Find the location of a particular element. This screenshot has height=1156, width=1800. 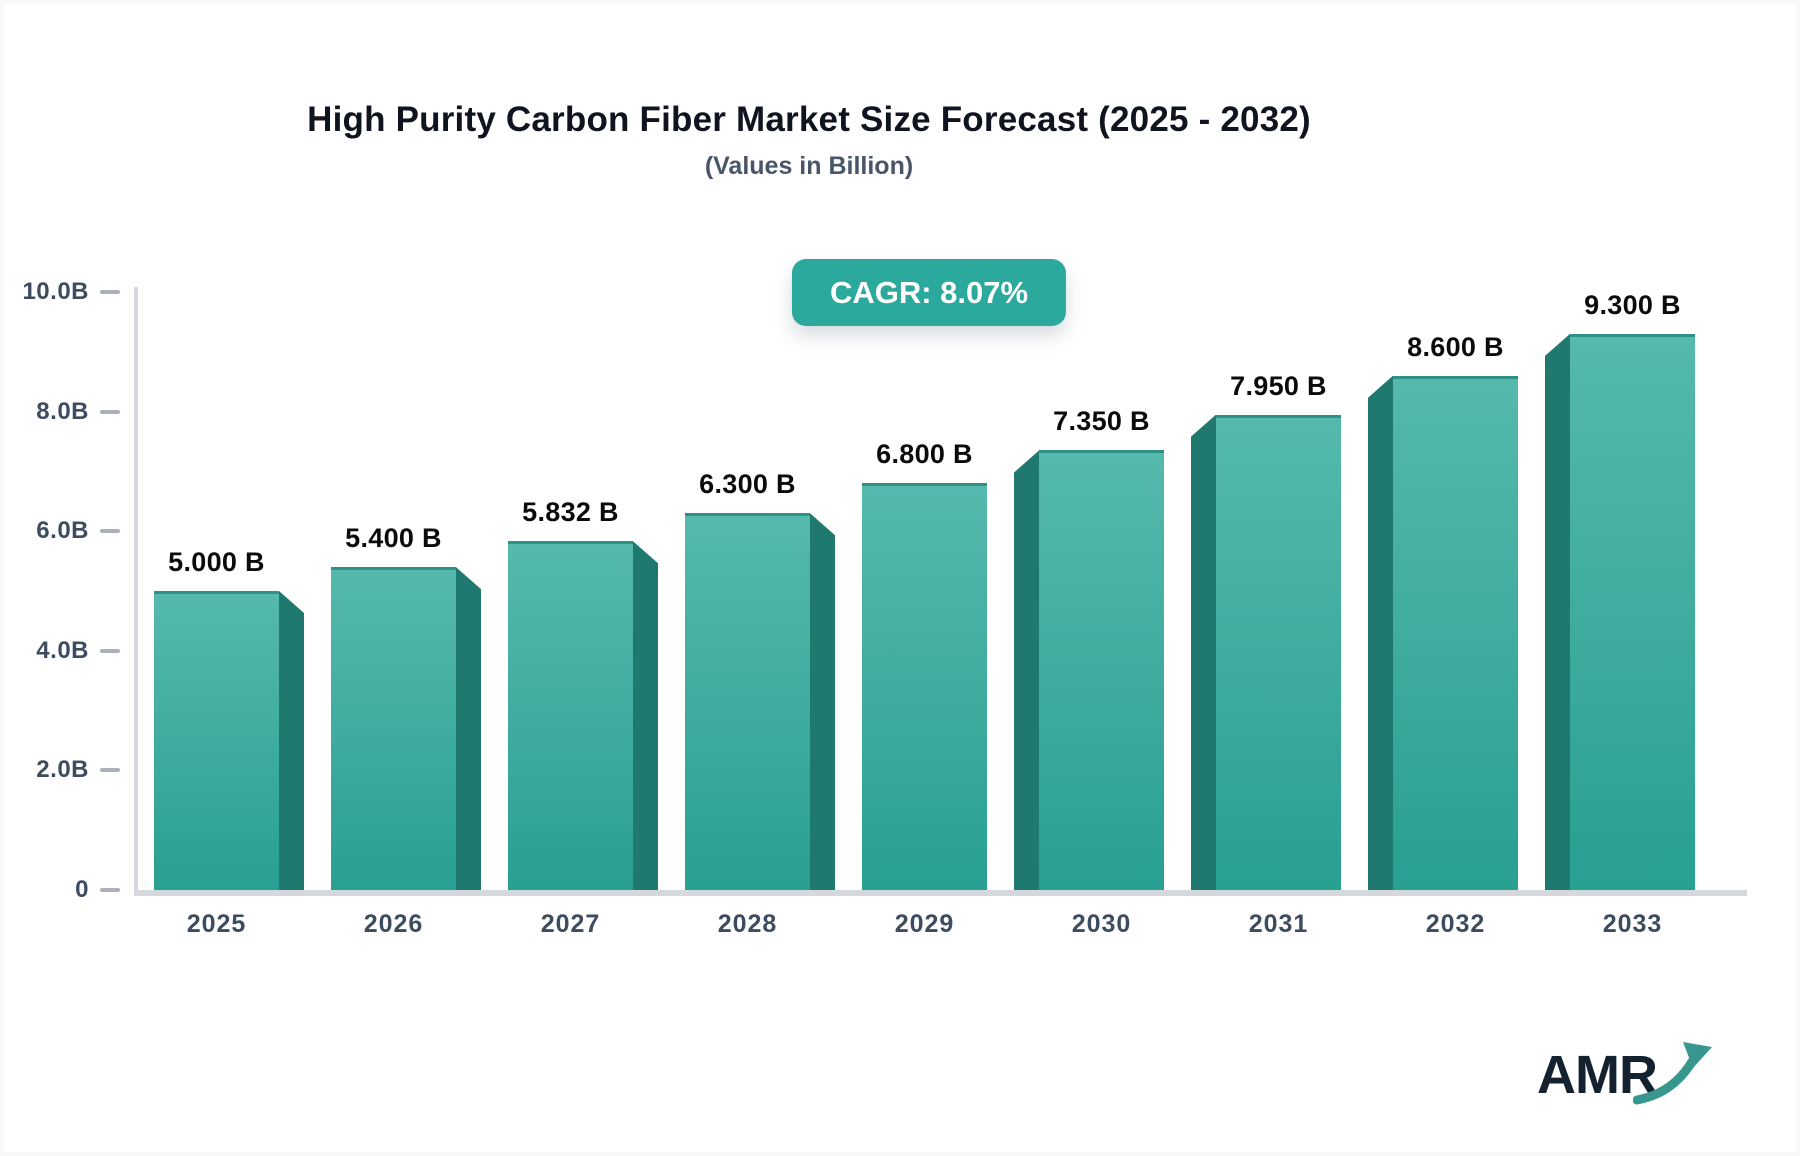

x-tick-label-2026: 2026 is located at coordinates (393, 924).